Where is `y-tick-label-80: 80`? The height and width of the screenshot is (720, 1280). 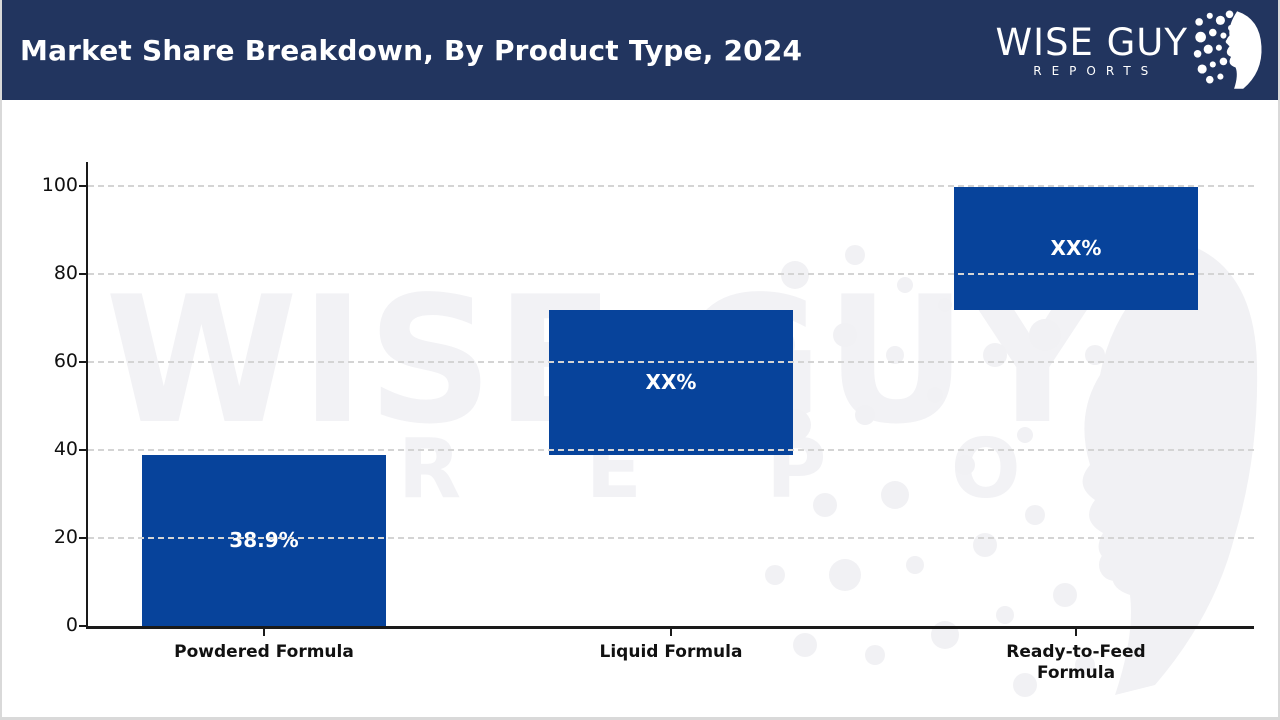
y-tick-label-80: 80 is located at coordinates (65, 273).